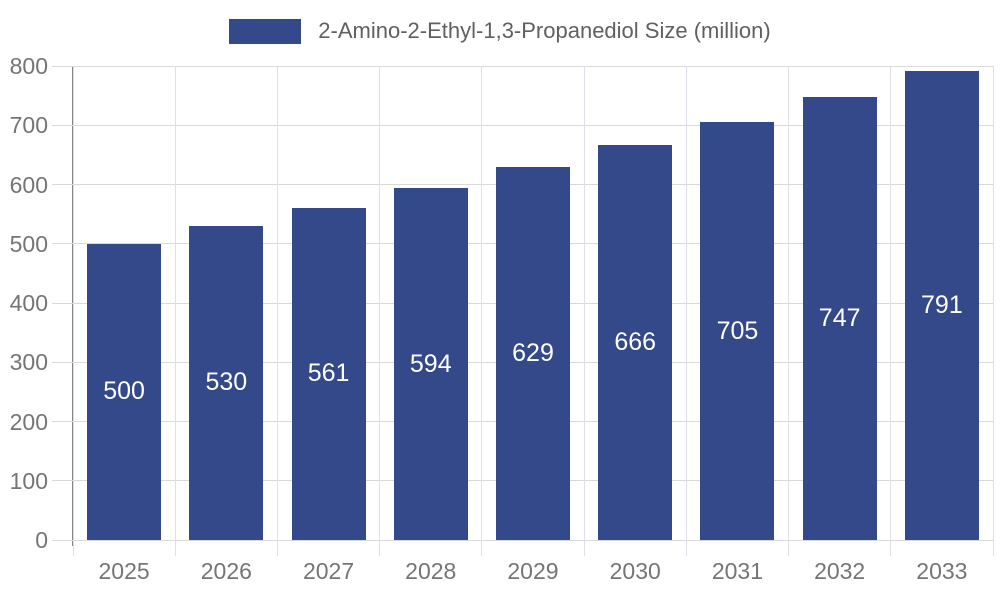  Describe the element at coordinates (431, 571) in the screenshot. I see `x-axis-tick-label: 2028` at that location.